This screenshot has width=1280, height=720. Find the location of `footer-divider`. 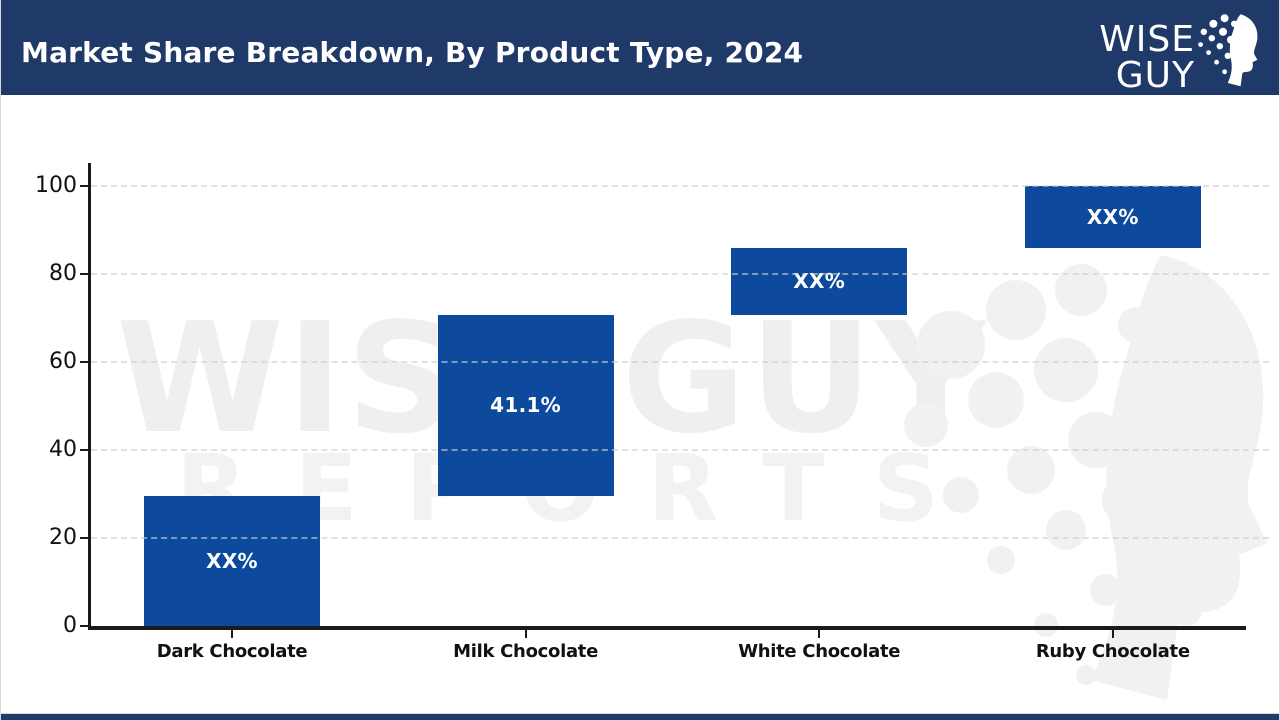

footer-divider is located at coordinates (640, 713).